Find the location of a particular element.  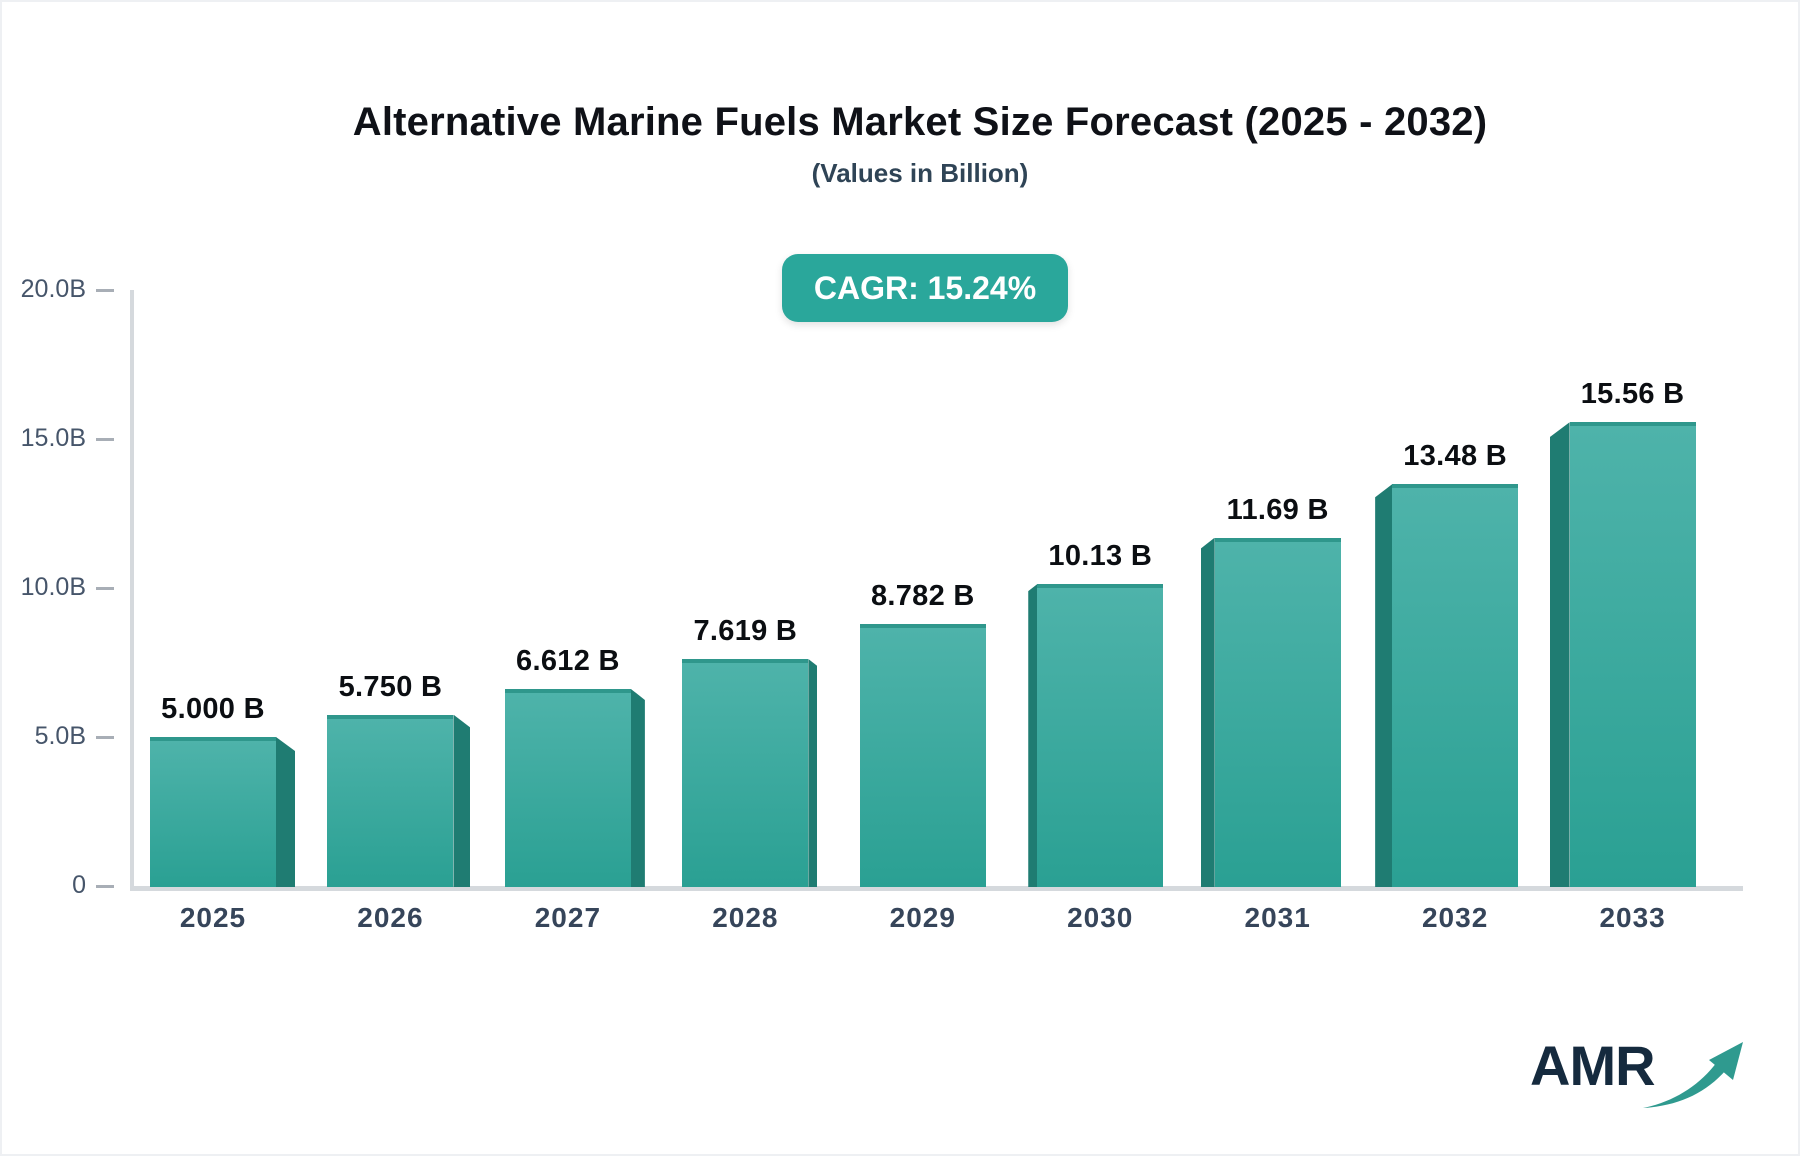

bar-2026 is located at coordinates (390, 800).